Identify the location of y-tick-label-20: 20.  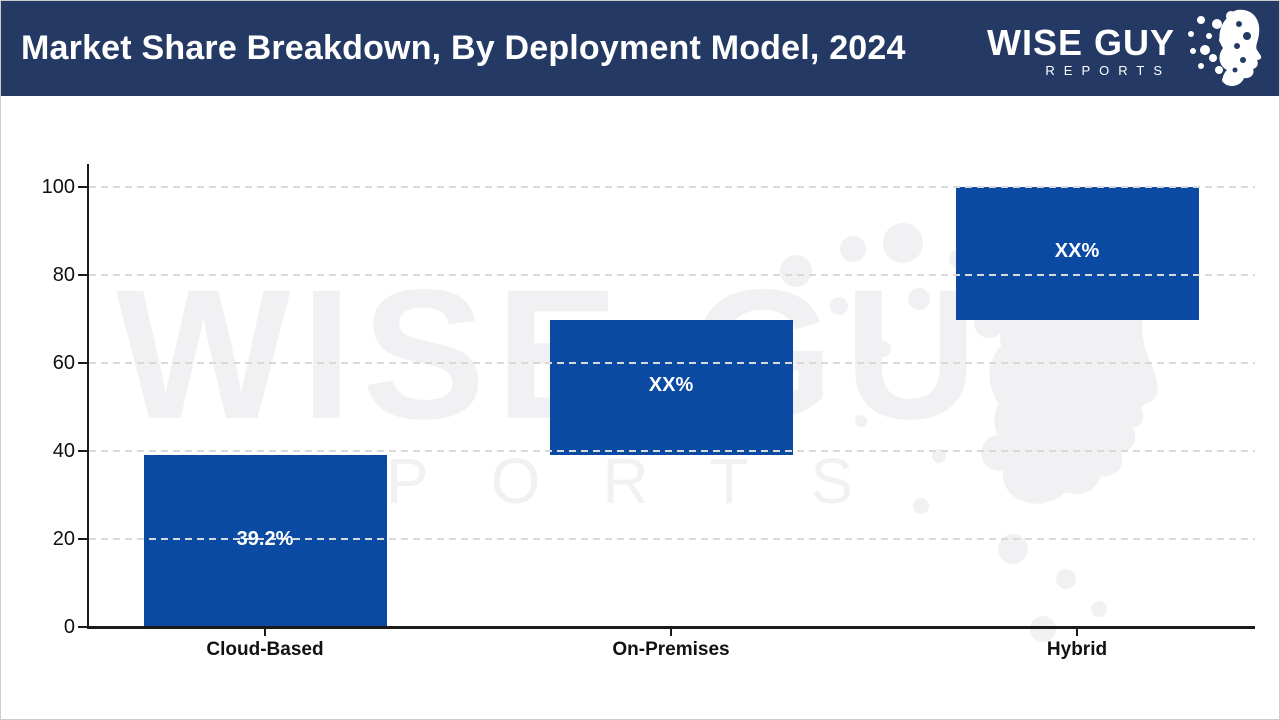
(63, 539).